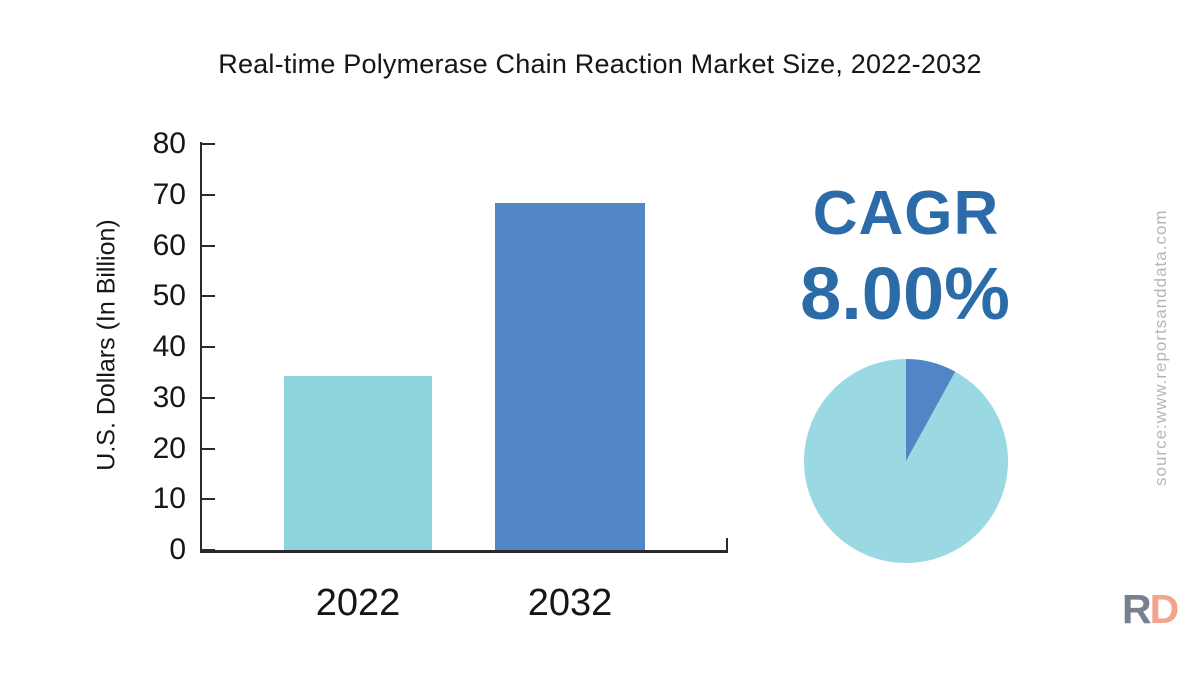  What do you see at coordinates (169, 397) in the screenshot?
I see `y-tick-label: 30` at bounding box center [169, 397].